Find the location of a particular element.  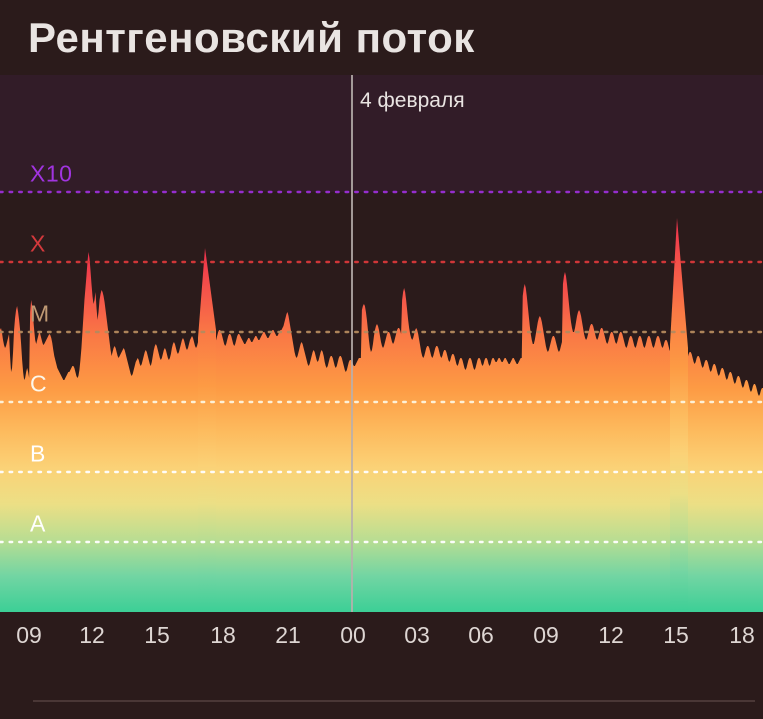

y-axis-label-a: A is located at coordinates (38, 523).